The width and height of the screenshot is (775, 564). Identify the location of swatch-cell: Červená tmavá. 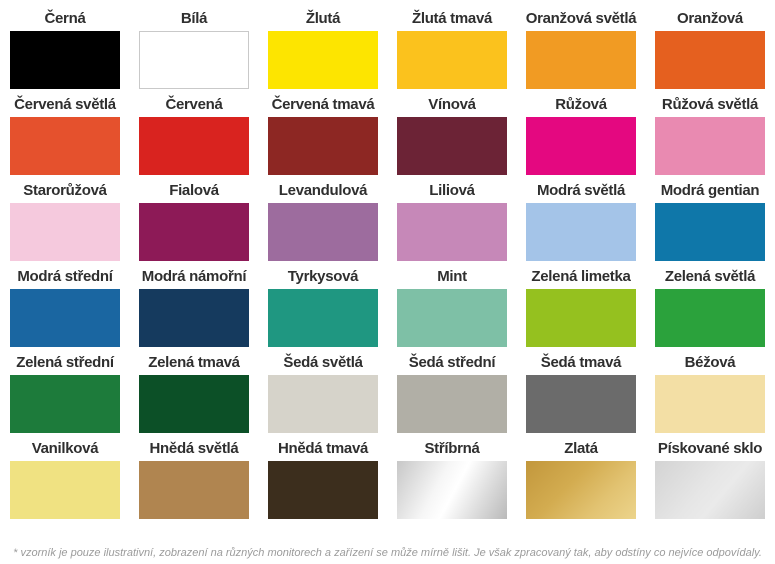
(323, 137).